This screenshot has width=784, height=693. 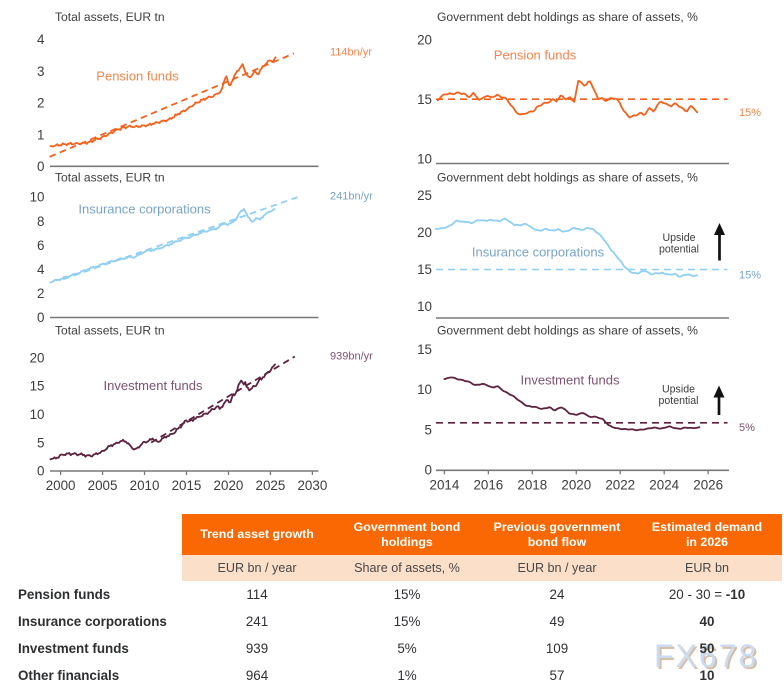 What do you see at coordinates (37, 414) in the screenshot?
I see `investment-assets-ytick: 10` at bounding box center [37, 414].